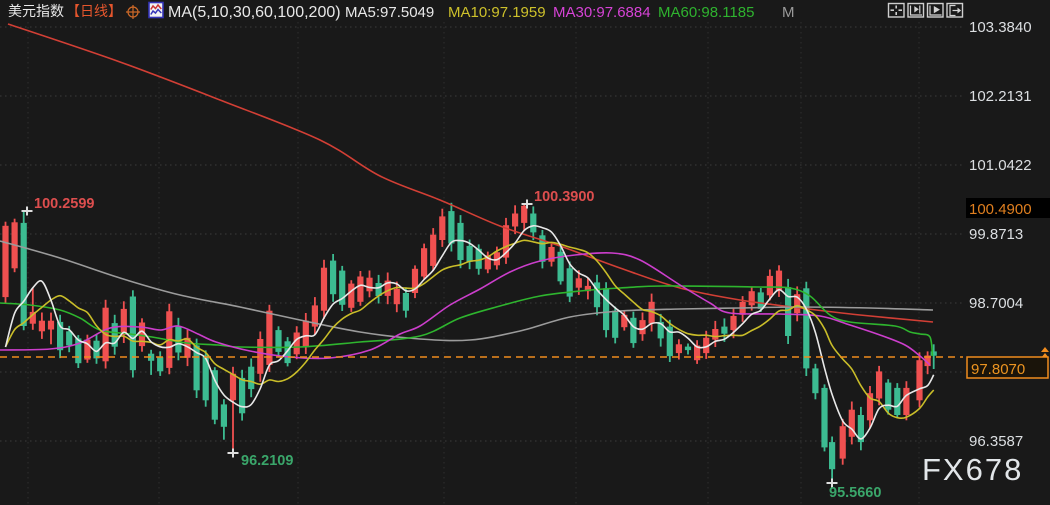  What do you see at coordinates (36, 11) in the screenshot?
I see `svg-text: 美元指数` at bounding box center [36, 11].